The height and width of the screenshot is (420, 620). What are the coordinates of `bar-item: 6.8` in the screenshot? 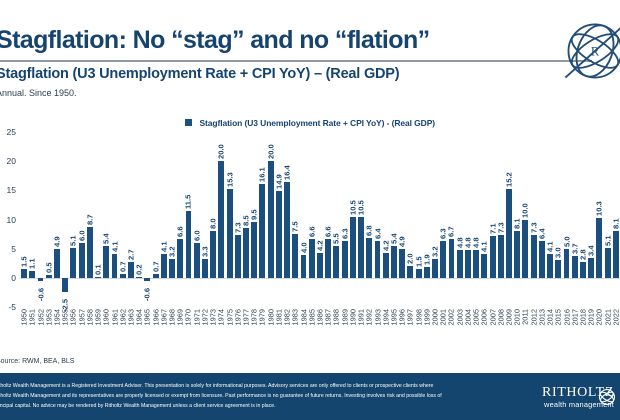 It's located at (369, 219).